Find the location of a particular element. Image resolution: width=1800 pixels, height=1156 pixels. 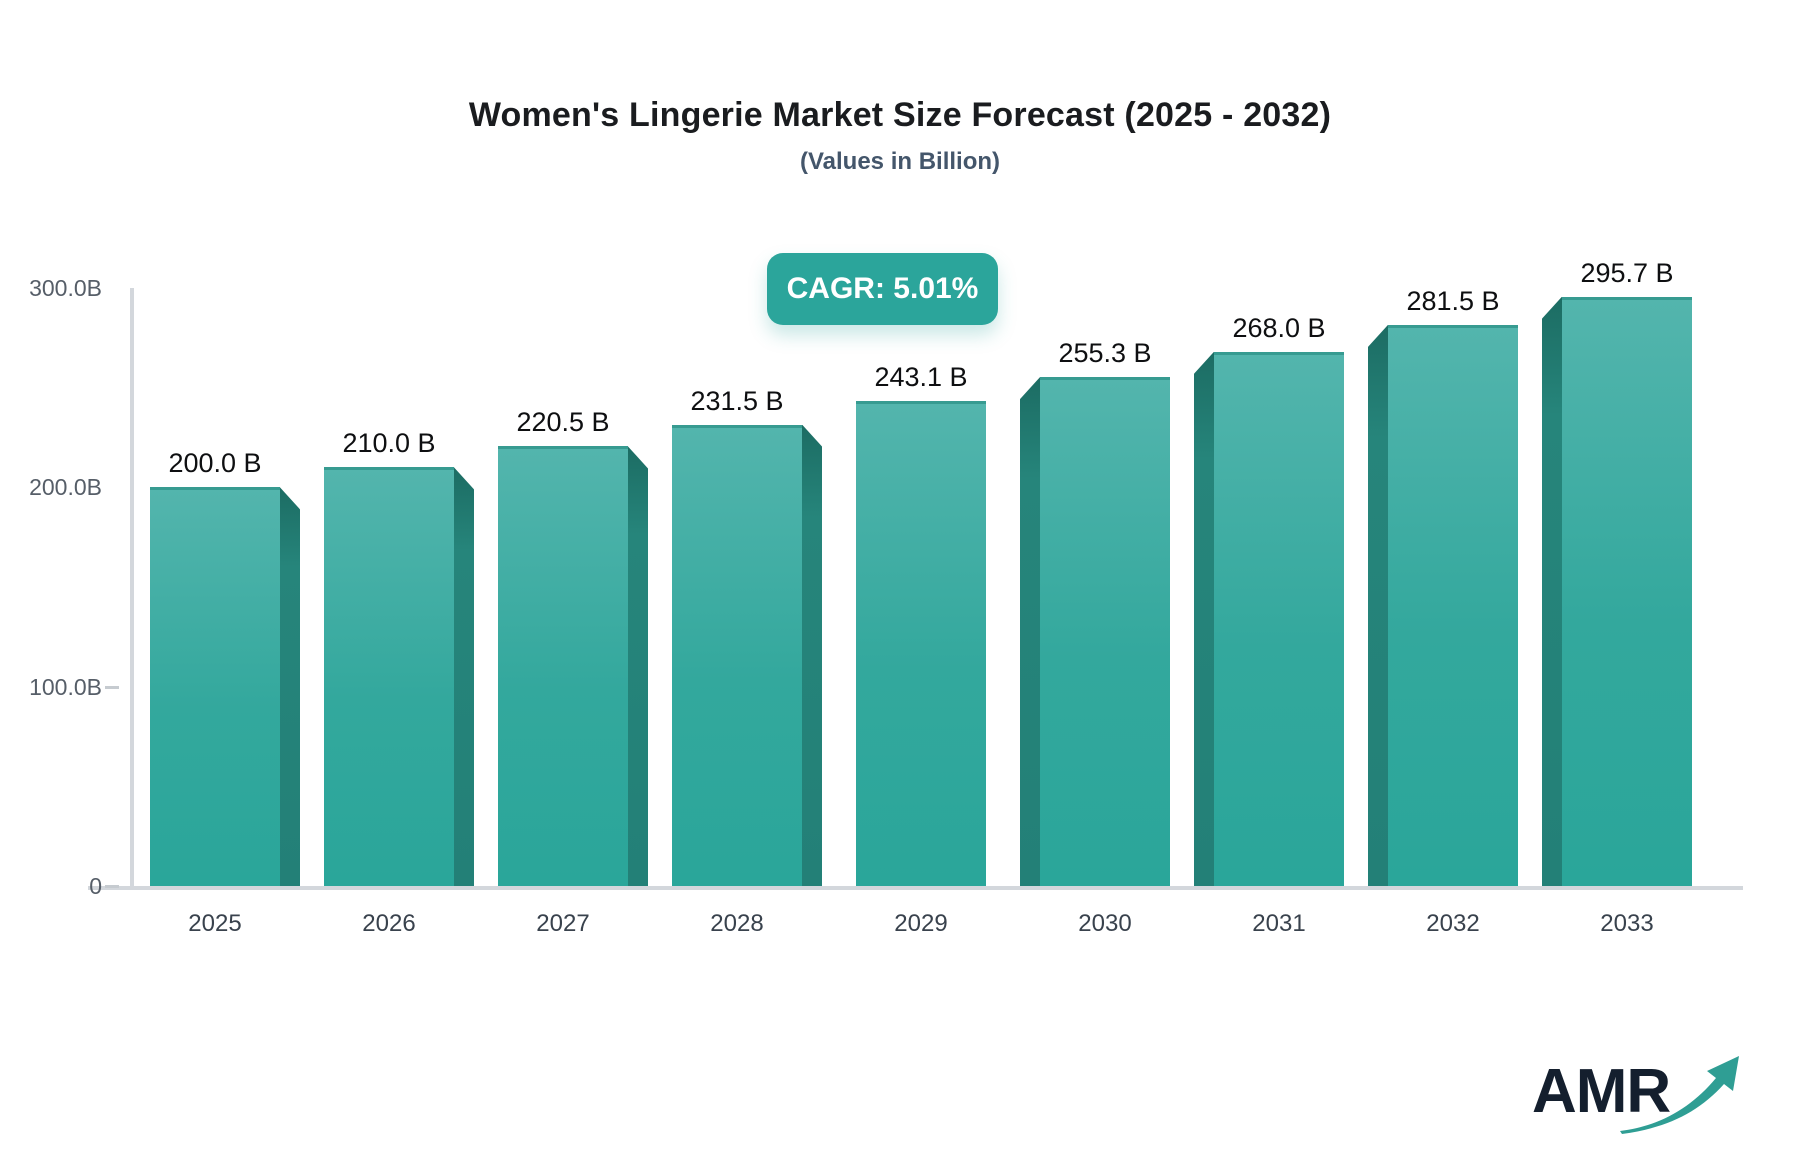

bar-2032 is located at coordinates (1453, 605).